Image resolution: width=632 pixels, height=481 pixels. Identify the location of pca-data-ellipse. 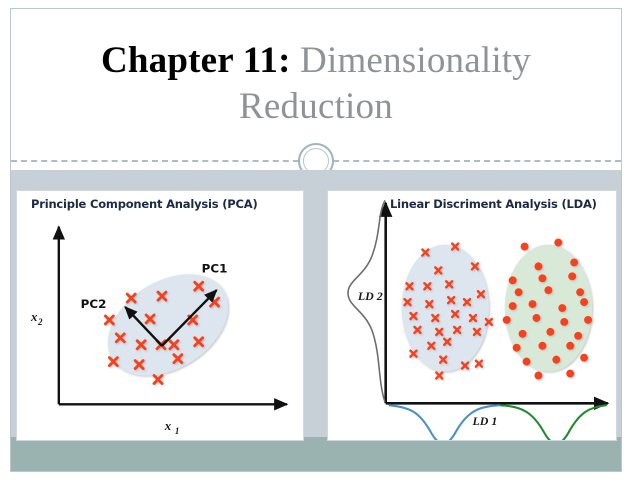
(168, 325).